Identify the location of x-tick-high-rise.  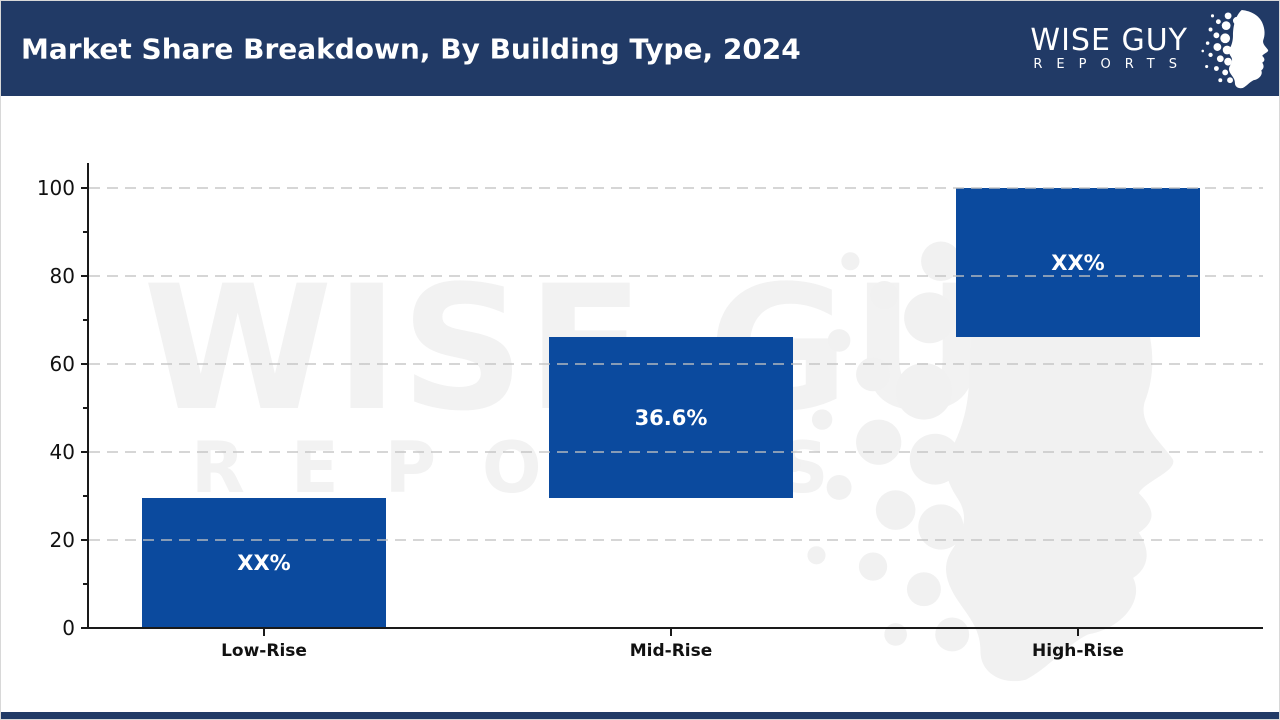
(1078, 632).